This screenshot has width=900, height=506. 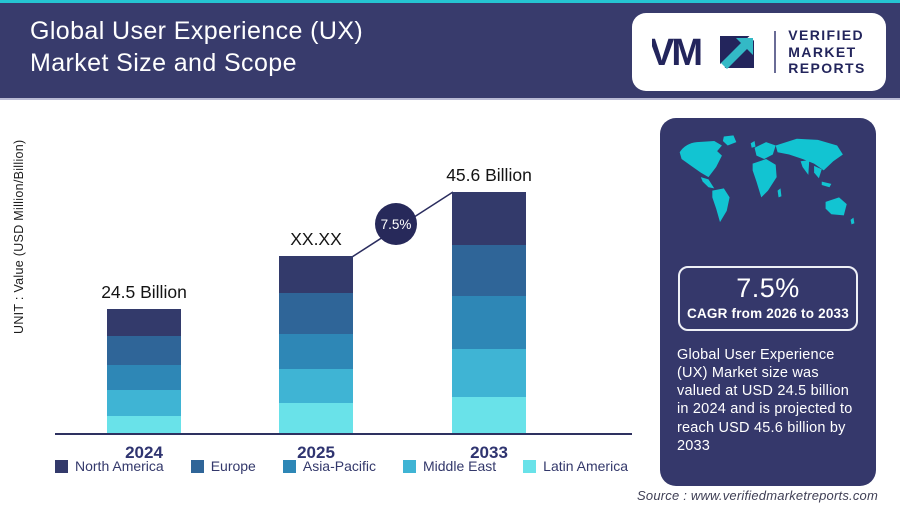 I want to click on legend-label: Middle East, so click(x=460, y=466).